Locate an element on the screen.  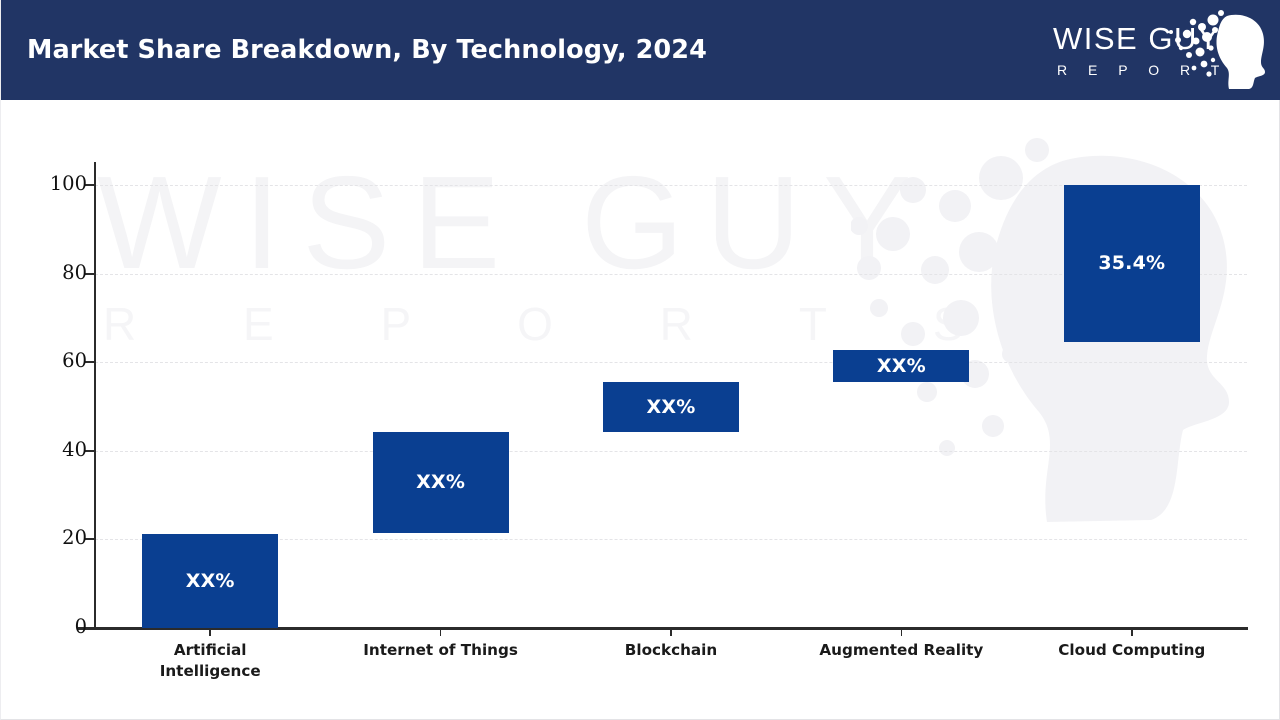
bar-value-label: 35.4% is located at coordinates (1132, 263).